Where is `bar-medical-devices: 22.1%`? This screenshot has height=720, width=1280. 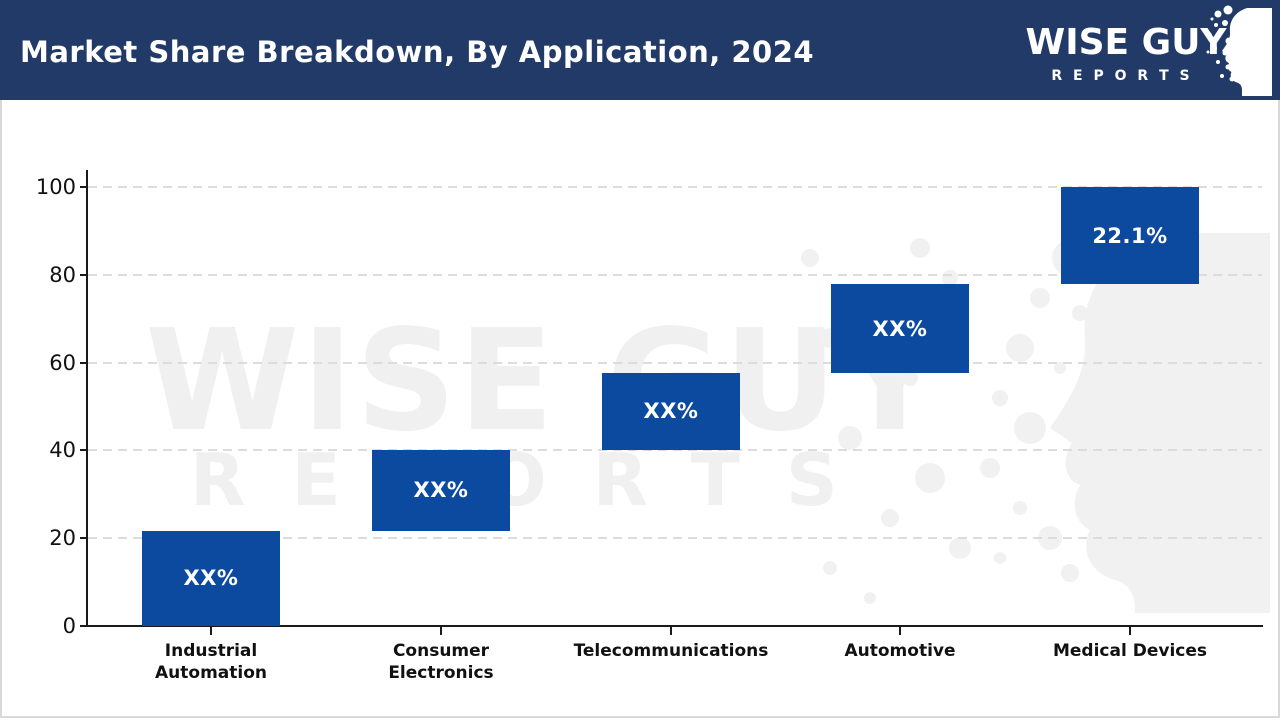 bar-medical-devices: 22.1% is located at coordinates (1130, 236).